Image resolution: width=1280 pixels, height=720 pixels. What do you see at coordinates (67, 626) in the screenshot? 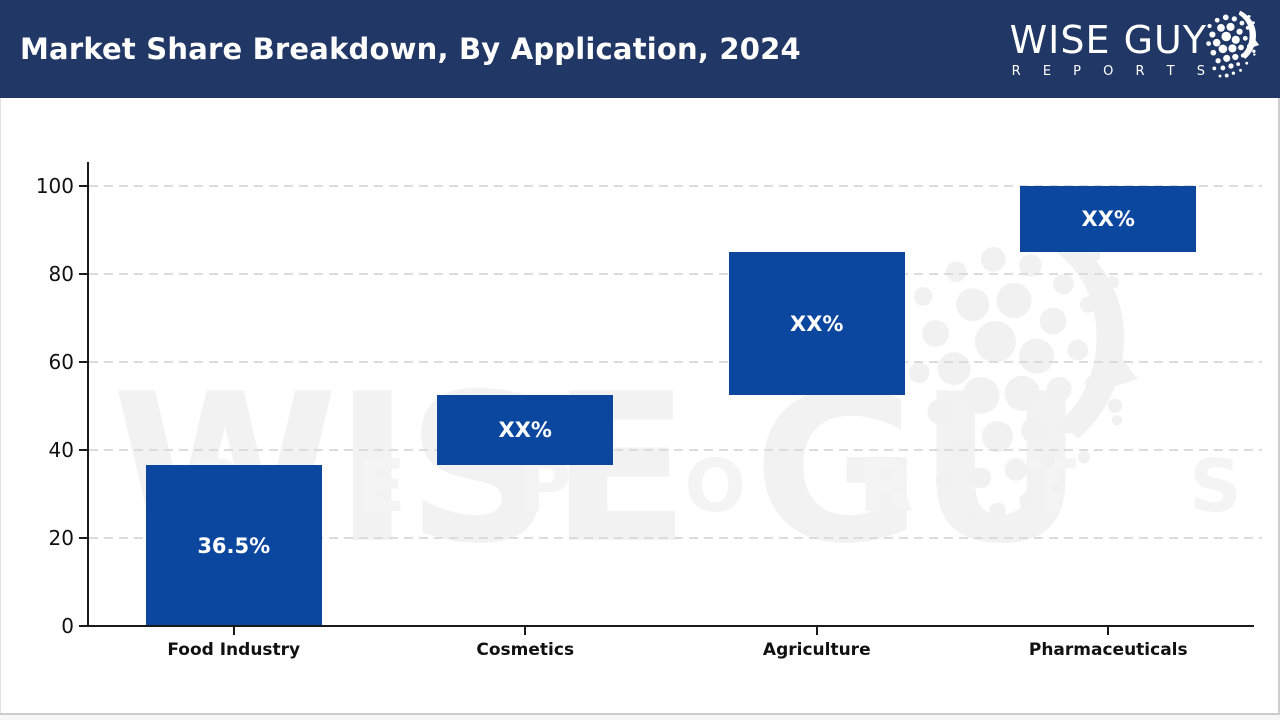
I see `y-tick-label-0: 0` at bounding box center [67, 626].